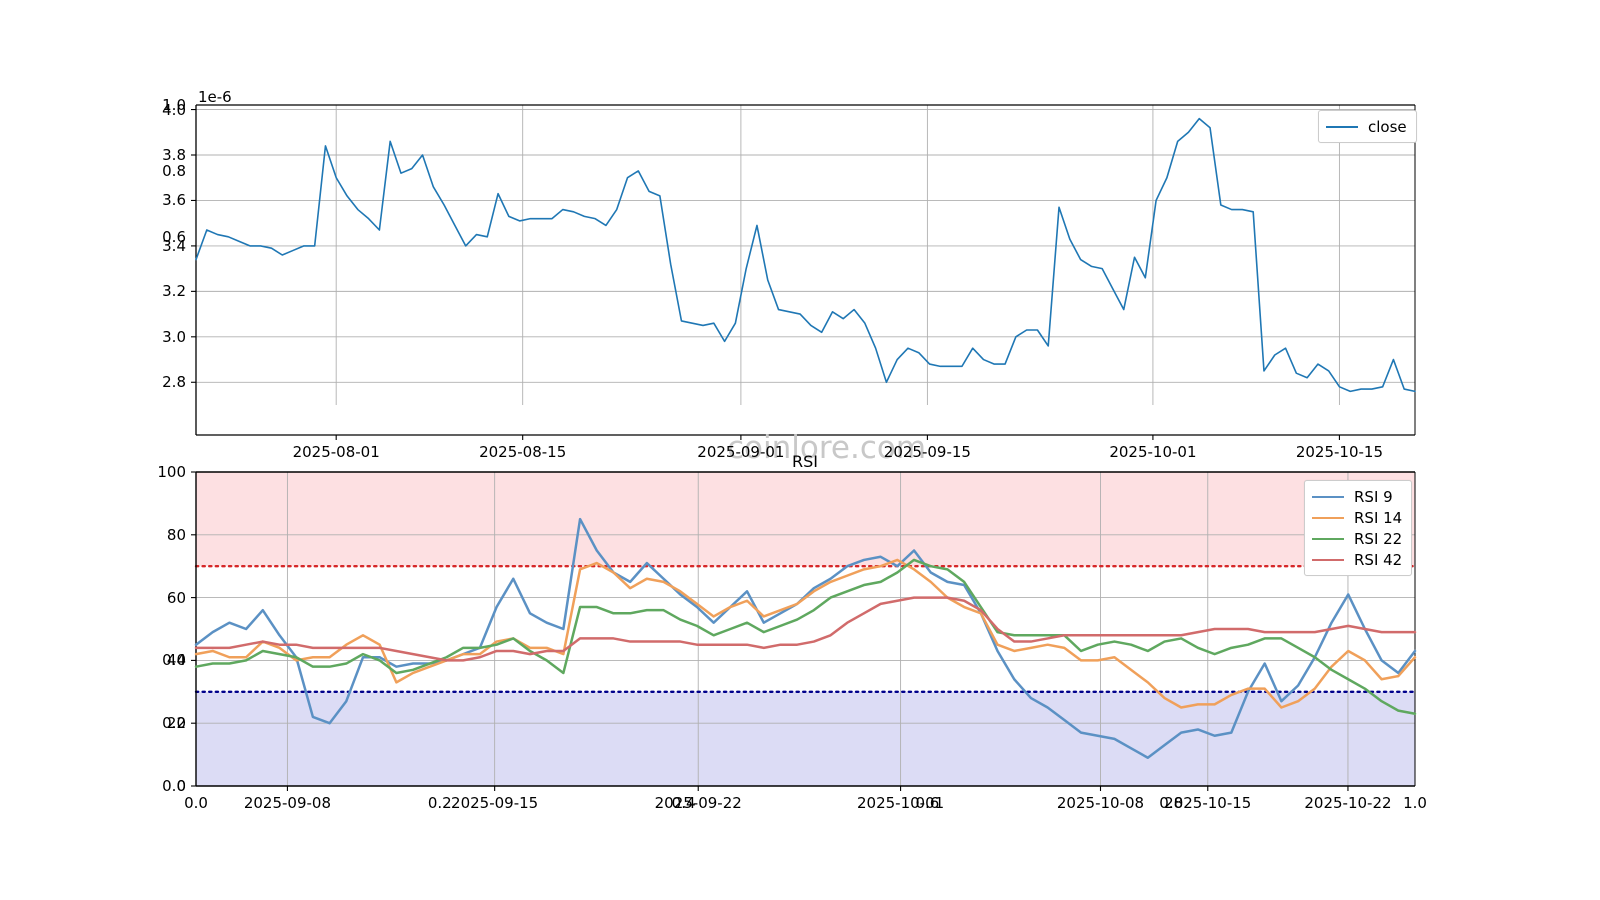 The height and width of the screenshot is (900, 1600). I want to click on rsi-legend: RSI 9 RSI 14 RSI 22 RSI 42, so click(1358, 528).